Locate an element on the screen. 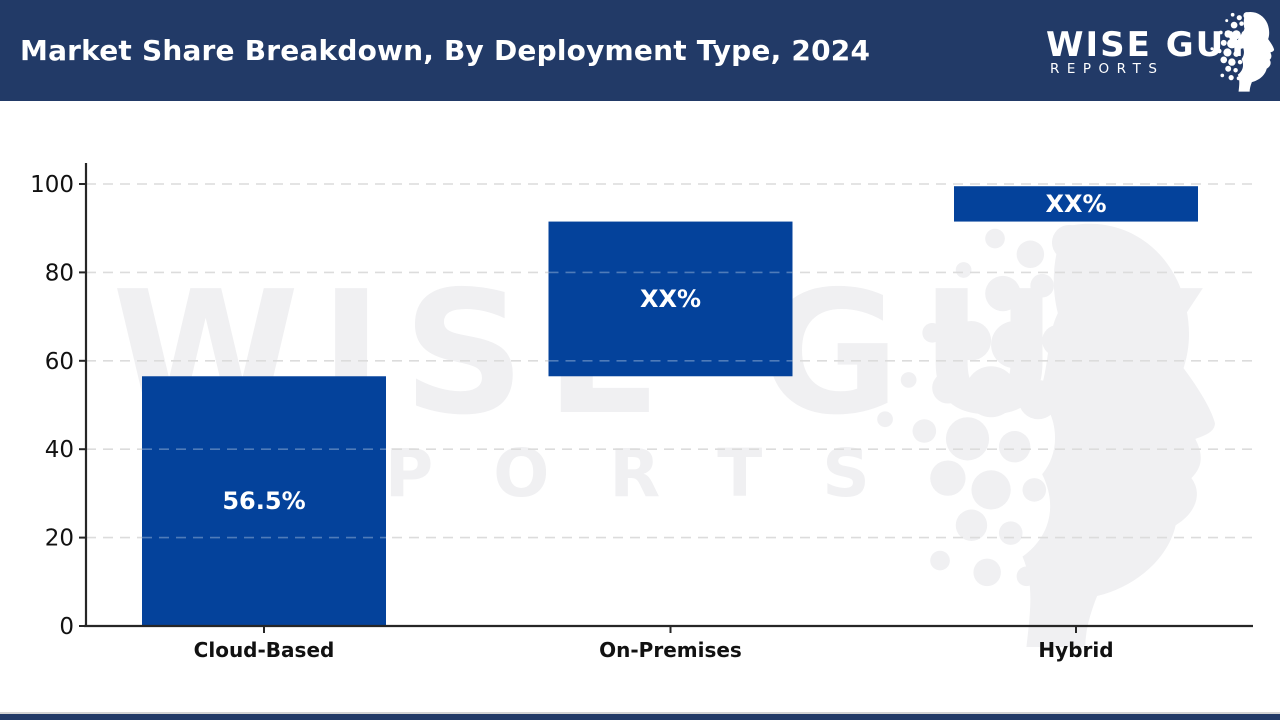 This screenshot has width=1280, height=720. y-tick-label: 20 is located at coordinates (59, 539).